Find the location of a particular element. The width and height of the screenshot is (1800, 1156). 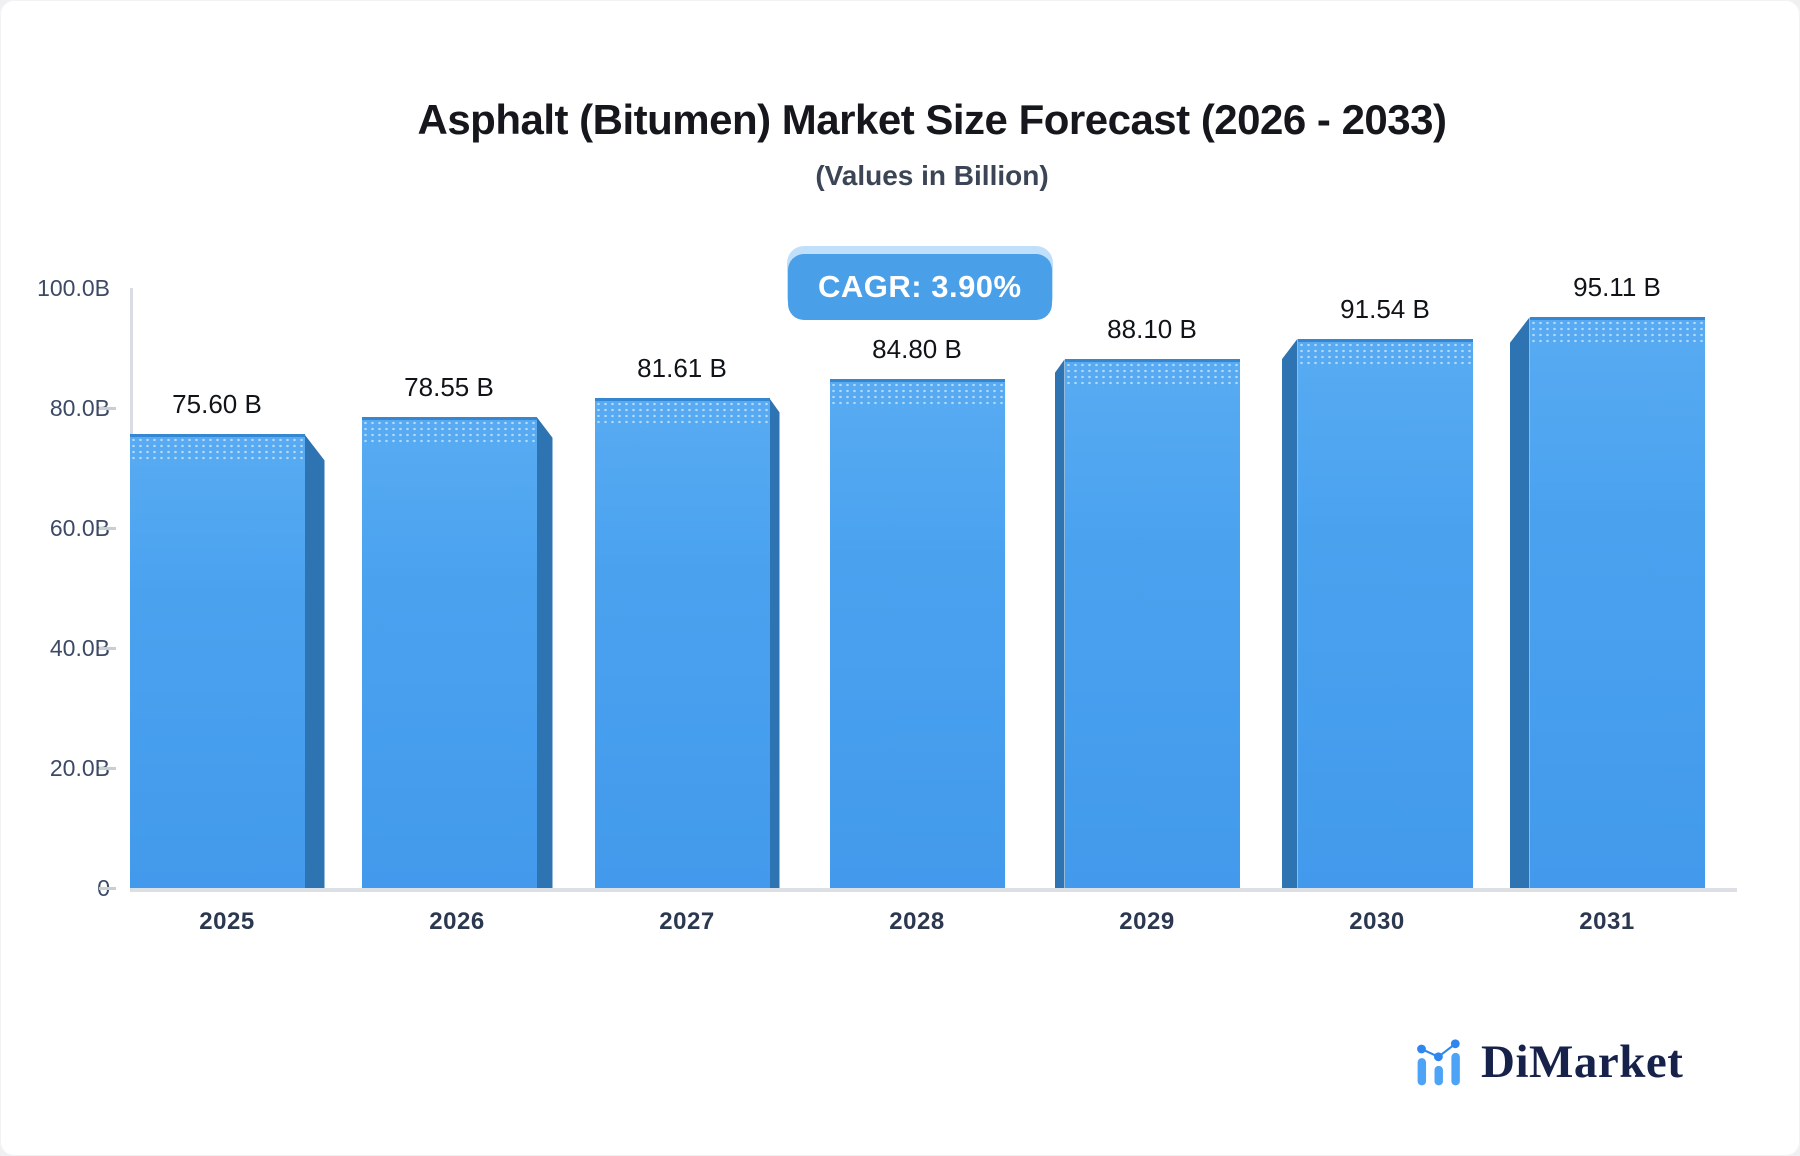

x-axis-label: 2026 is located at coordinates (457, 921).